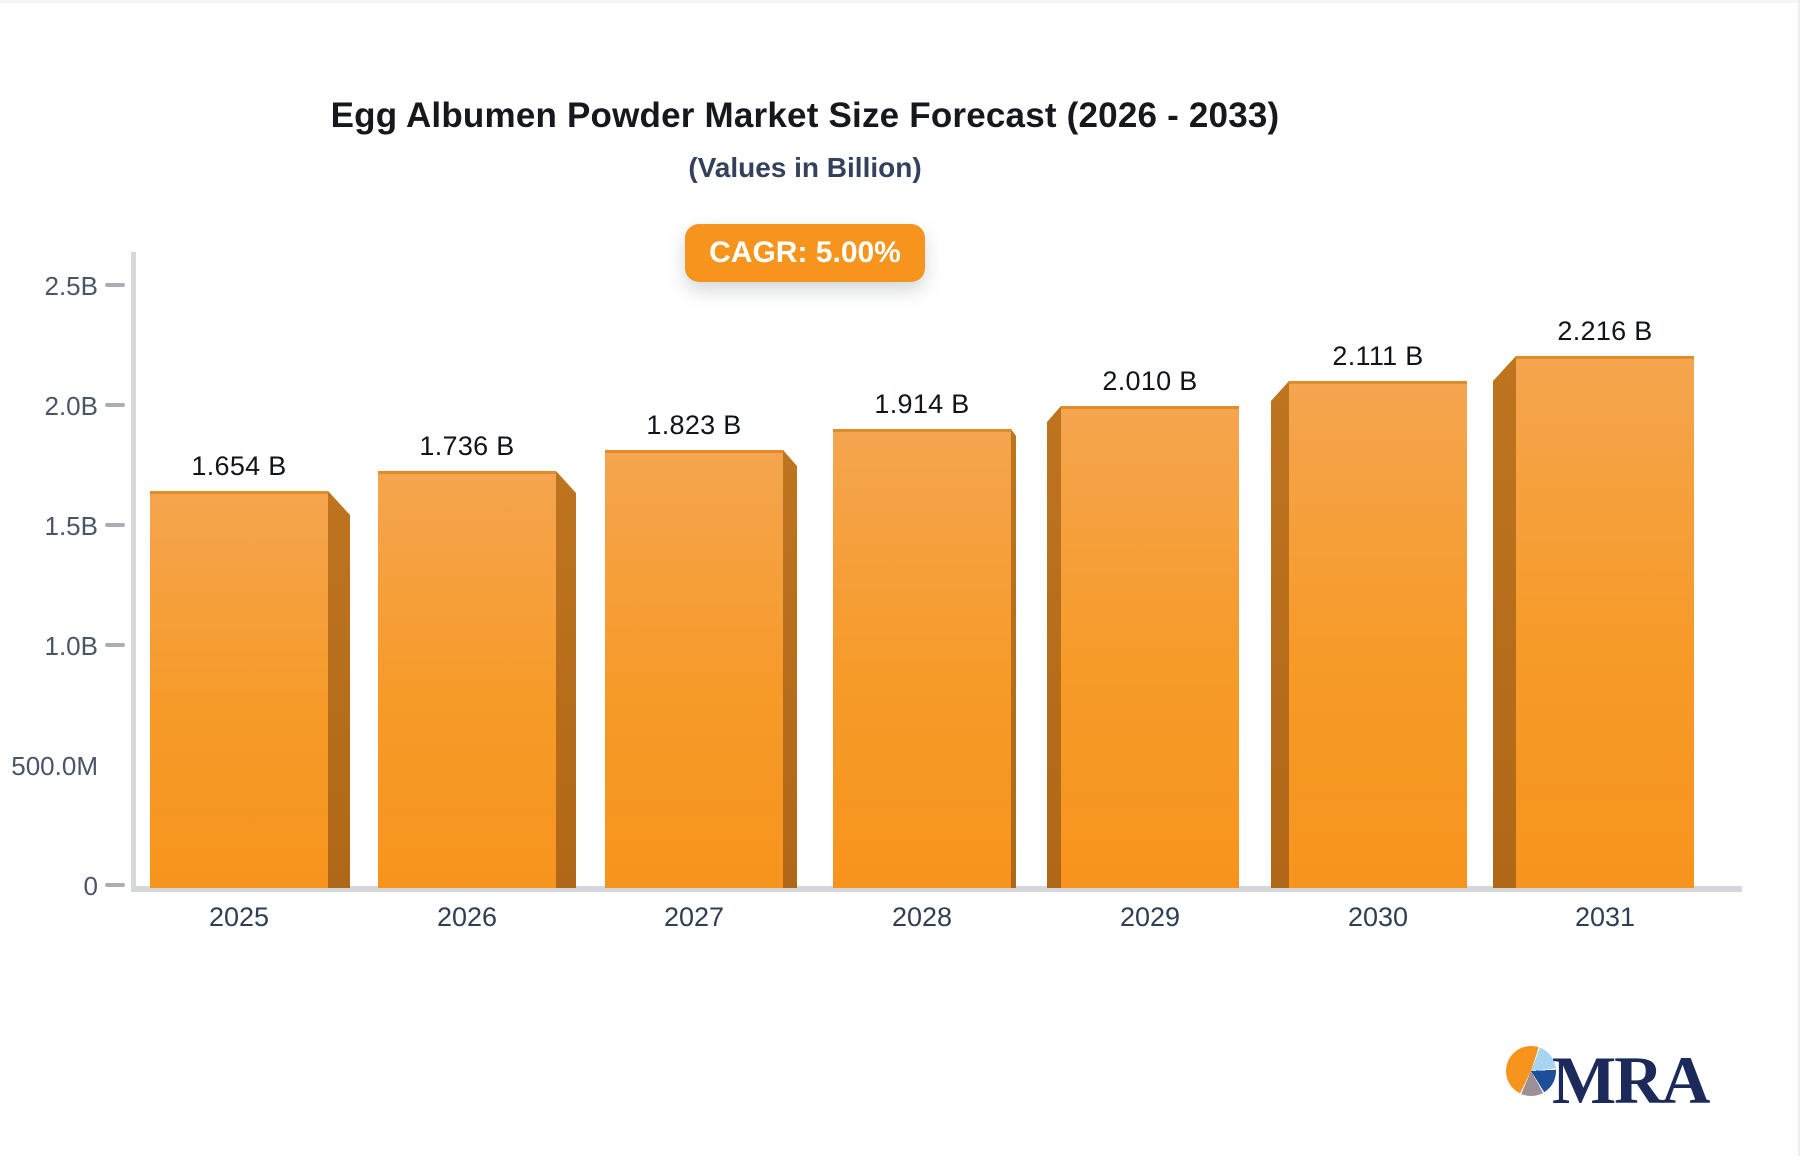 This screenshot has height=1156, width=1800. Describe the element at coordinates (71, 646) in the screenshot. I see `y-axis-tick-label: 1.0B` at that location.